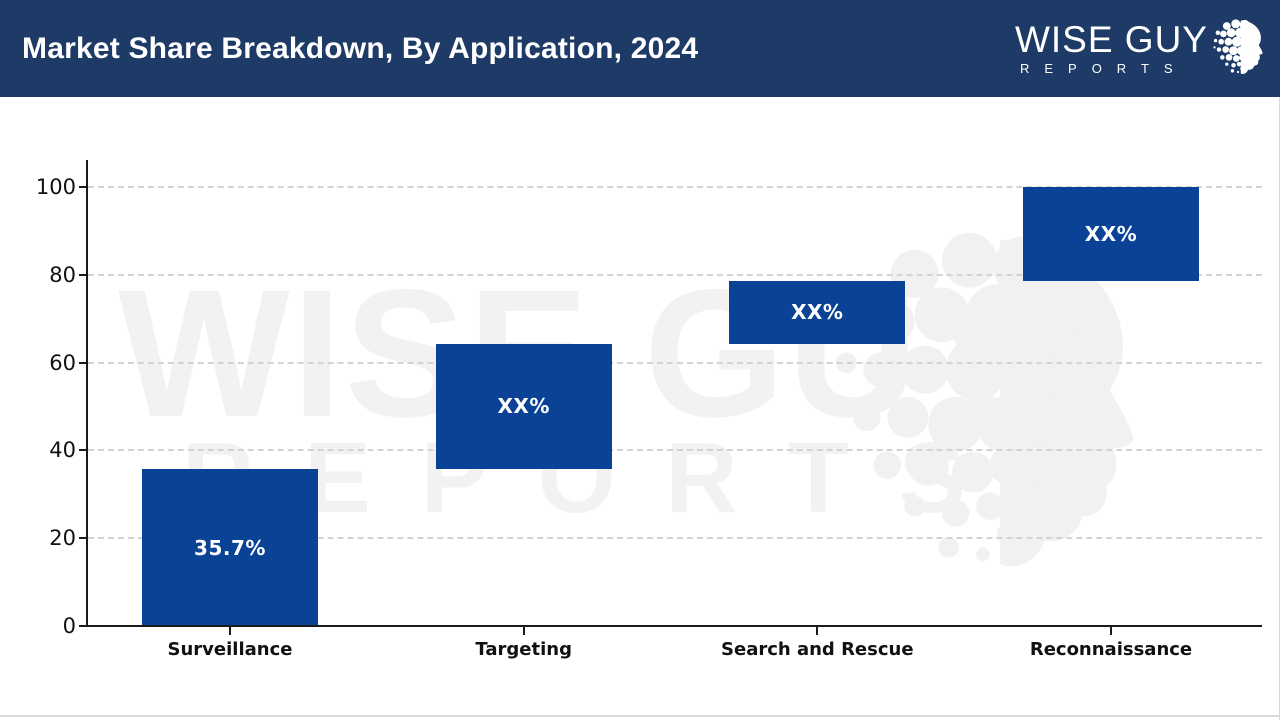 This screenshot has height=720, width=1280. Describe the element at coordinates (674, 626) in the screenshot. I see `x-axis-spine` at that location.